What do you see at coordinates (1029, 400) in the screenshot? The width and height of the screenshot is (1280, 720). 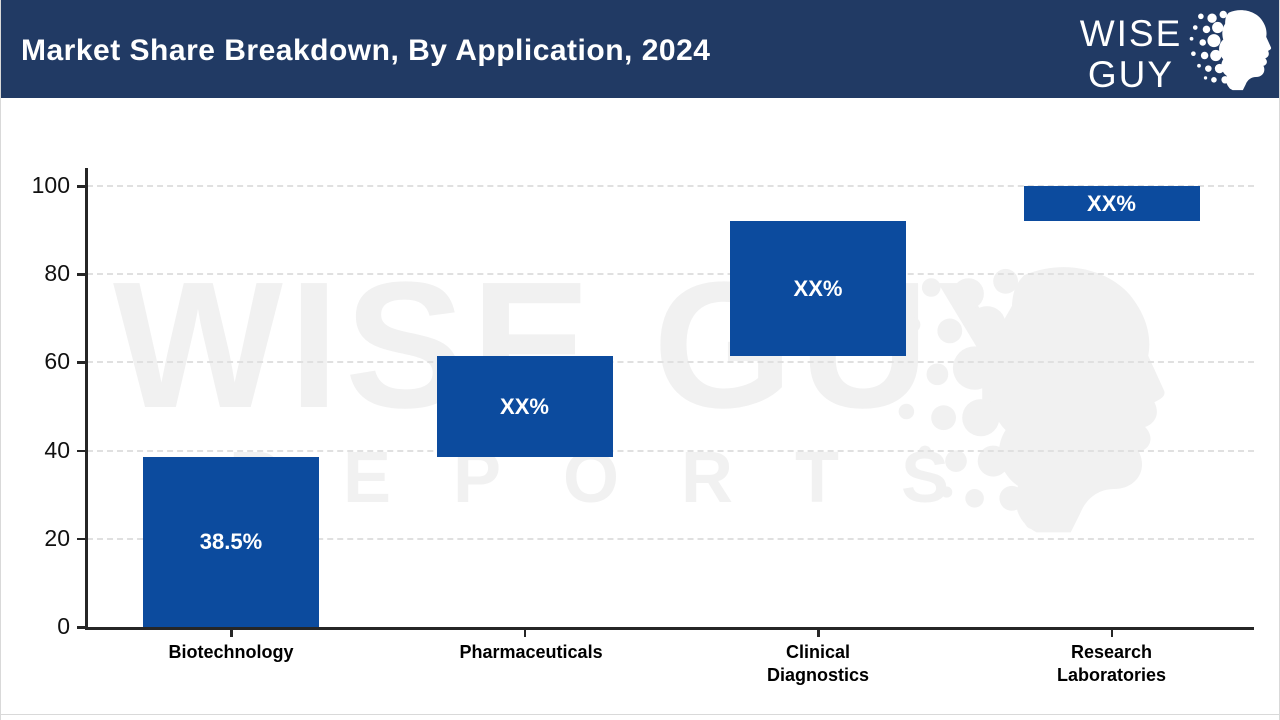 I see `watermark-head-icon` at bounding box center [1029, 400].